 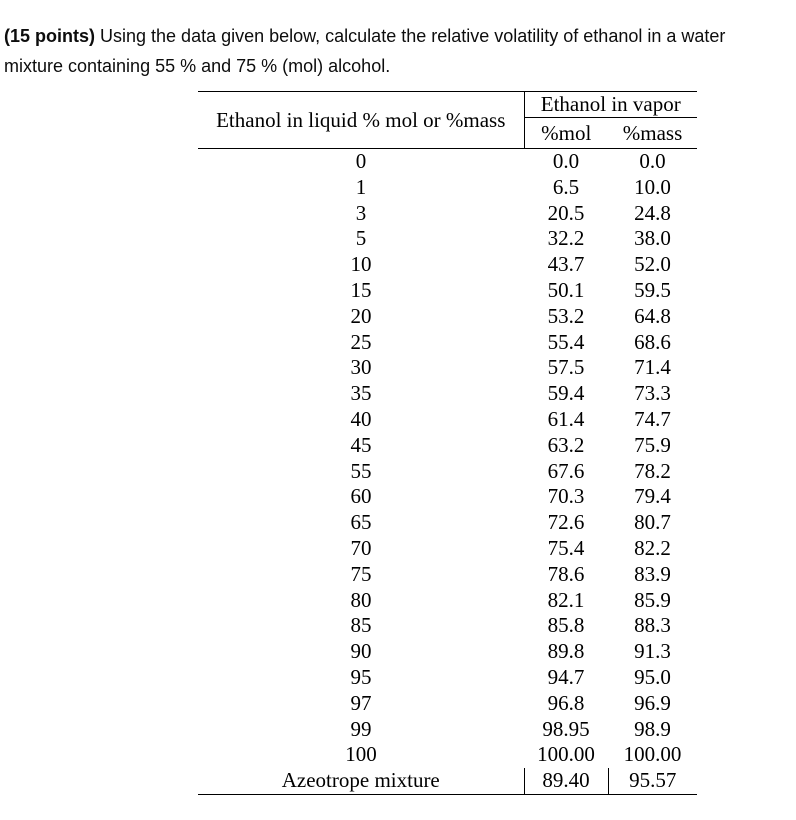 What do you see at coordinates (447, 497) in the screenshot?
I see `table-row: 60 70.3 79.4` at bounding box center [447, 497].